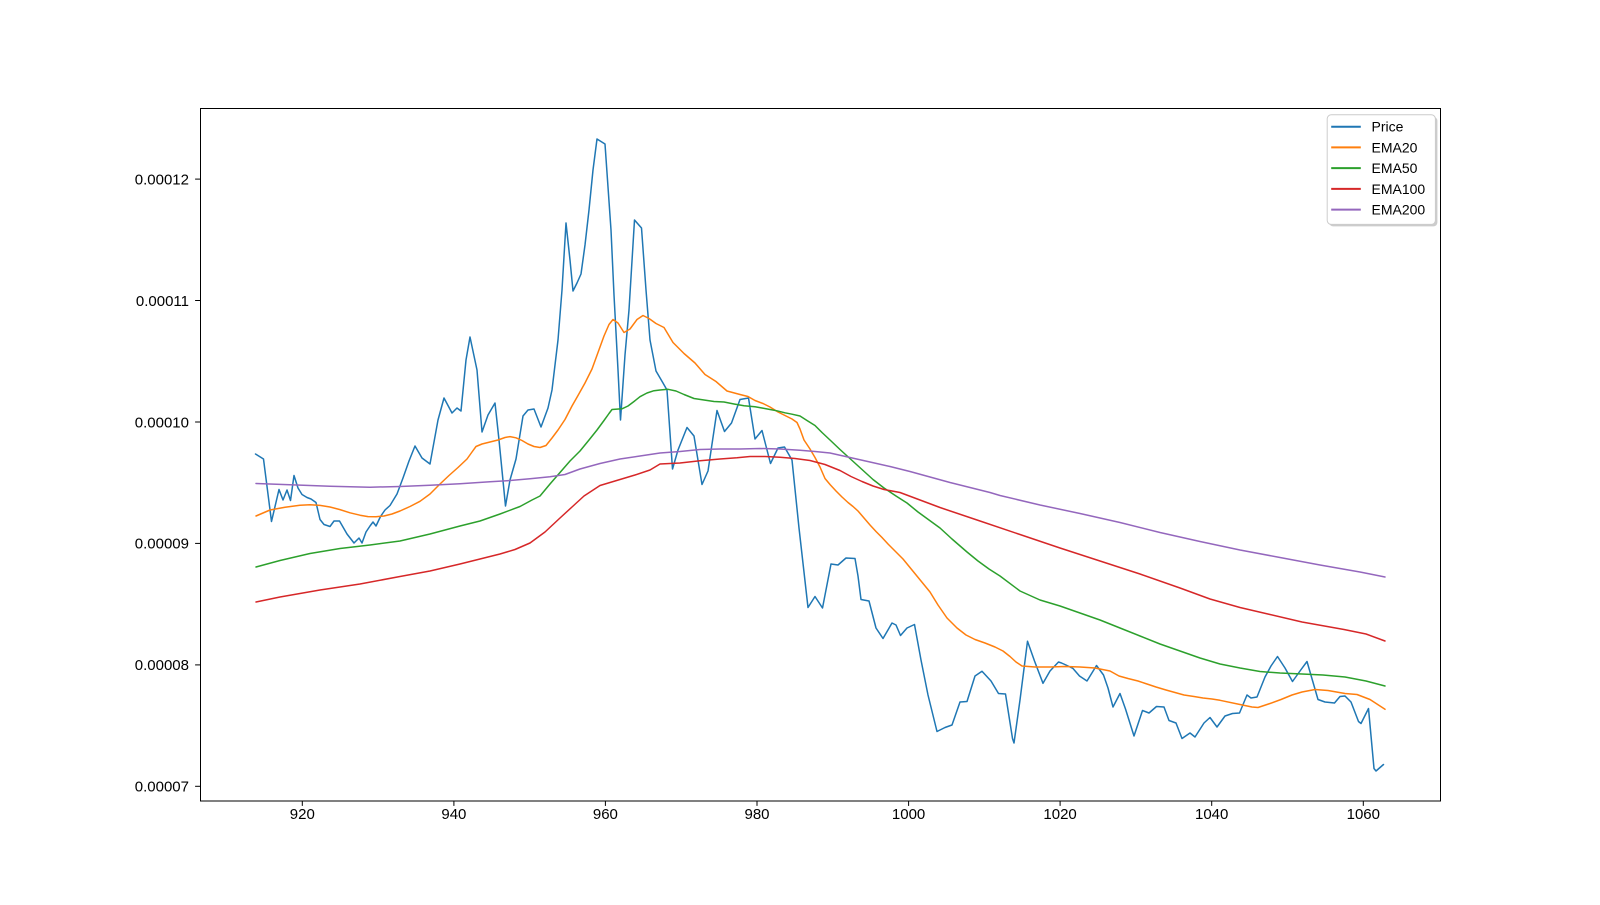  Describe the element at coordinates (605, 814) in the screenshot. I see `svg-text: 960` at that location.